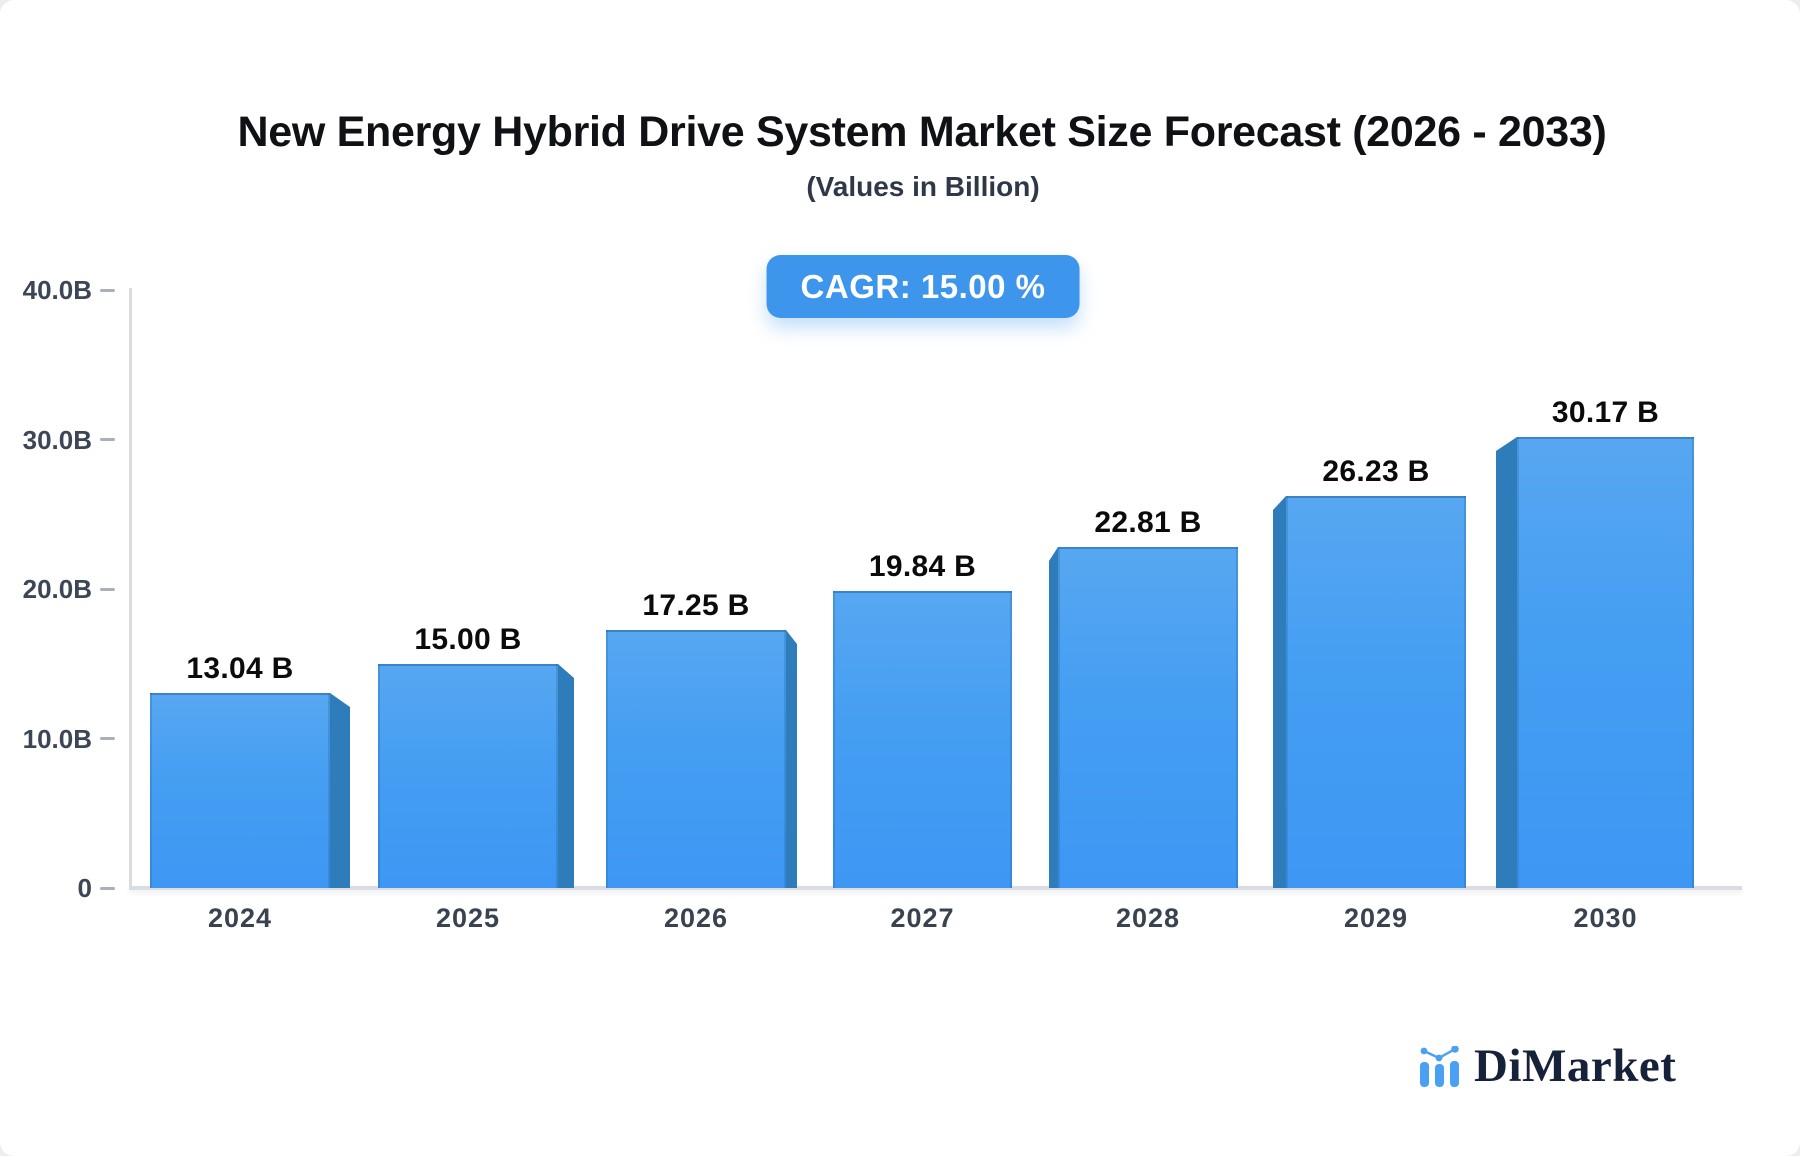 The height and width of the screenshot is (1156, 1800). Describe the element at coordinates (1605, 662) in the screenshot. I see `bar-2030` at that location.